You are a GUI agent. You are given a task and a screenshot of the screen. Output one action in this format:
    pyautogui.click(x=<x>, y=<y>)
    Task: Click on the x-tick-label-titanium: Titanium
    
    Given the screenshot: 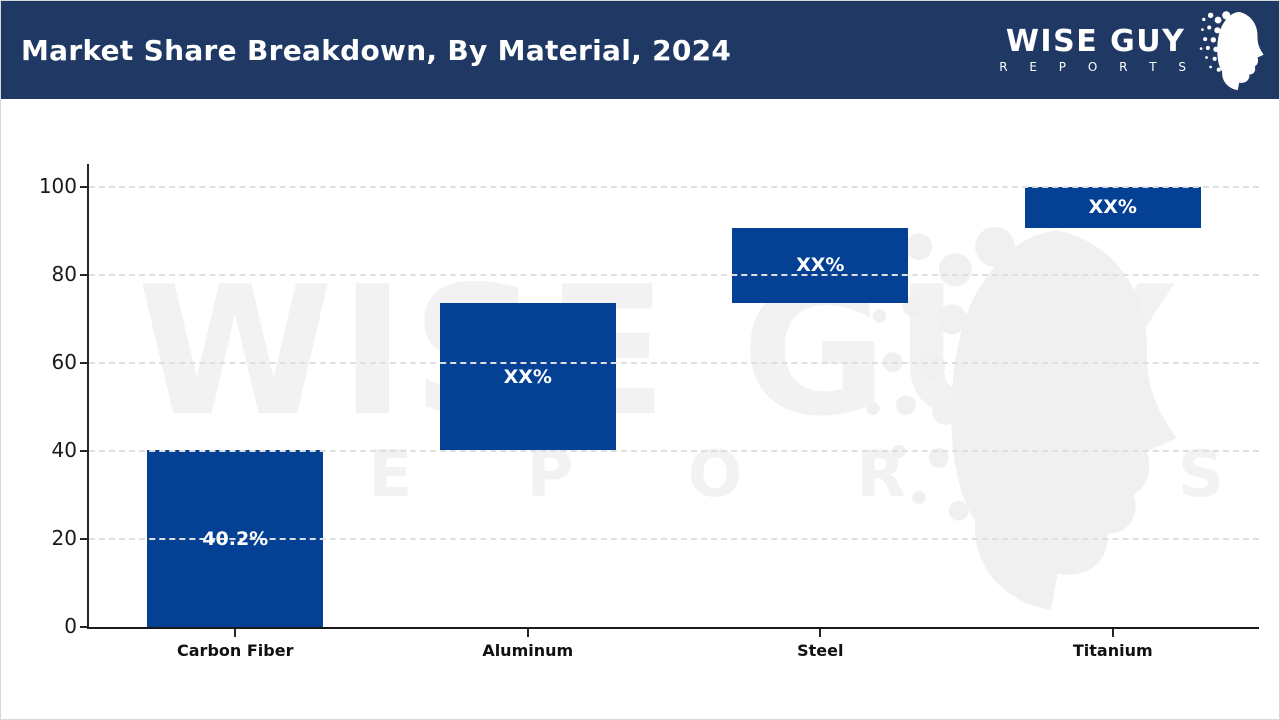 What is the action you would take?
    pyautogui.click(x=1112, y=650)
    